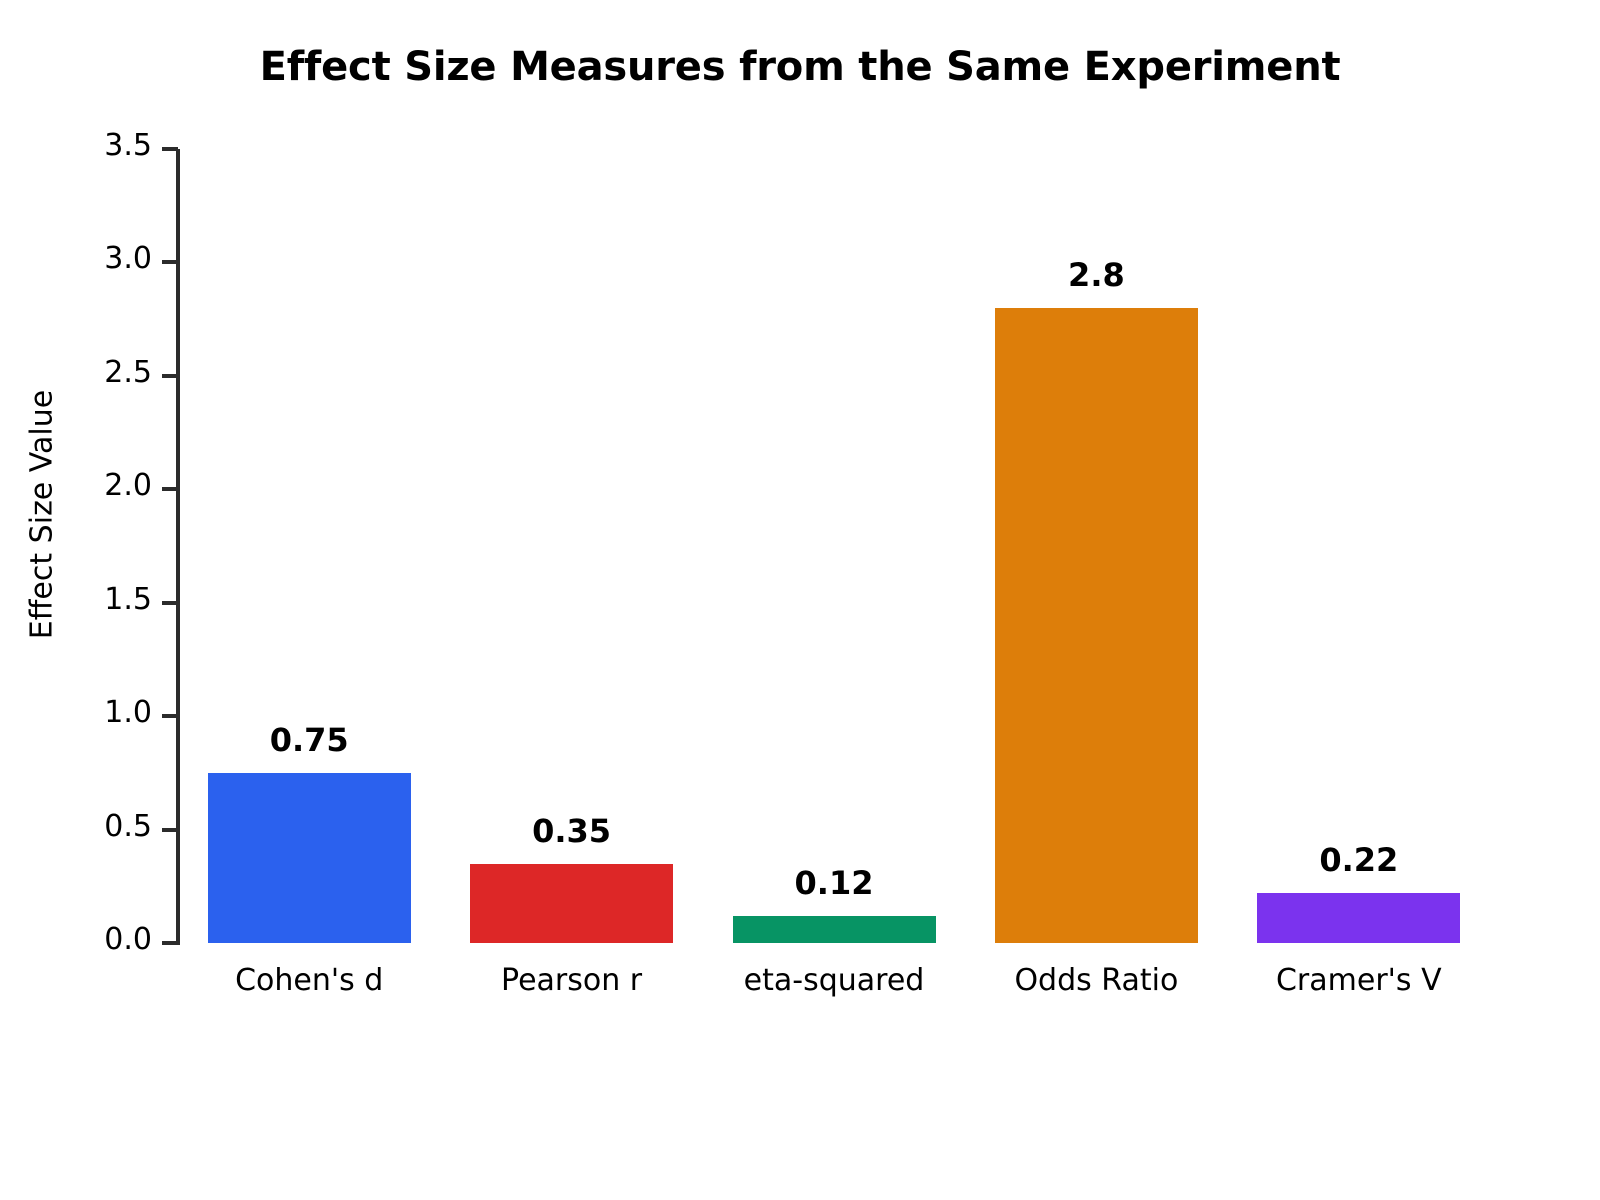  Describe the element at coordinates (572, 980) in the screenshot. I see `x-axis-tick-label: Pearson r` at that location.